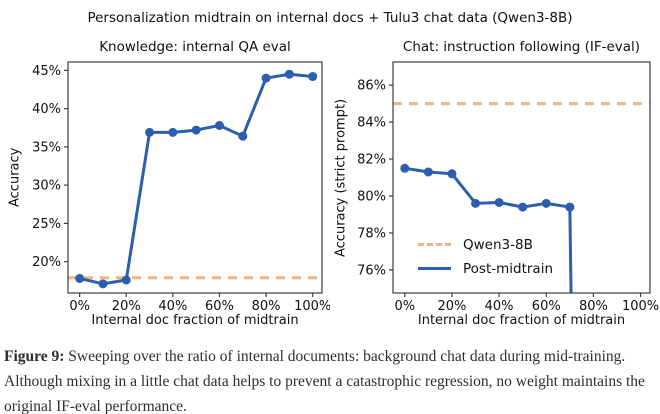 Image resolution: width=660 pixels, height=414 pixels. What do you see at coordinates (498, 244) in the screenshot?
I see `legend-label: Qwen3-8B` at bounding box center [498, 244].